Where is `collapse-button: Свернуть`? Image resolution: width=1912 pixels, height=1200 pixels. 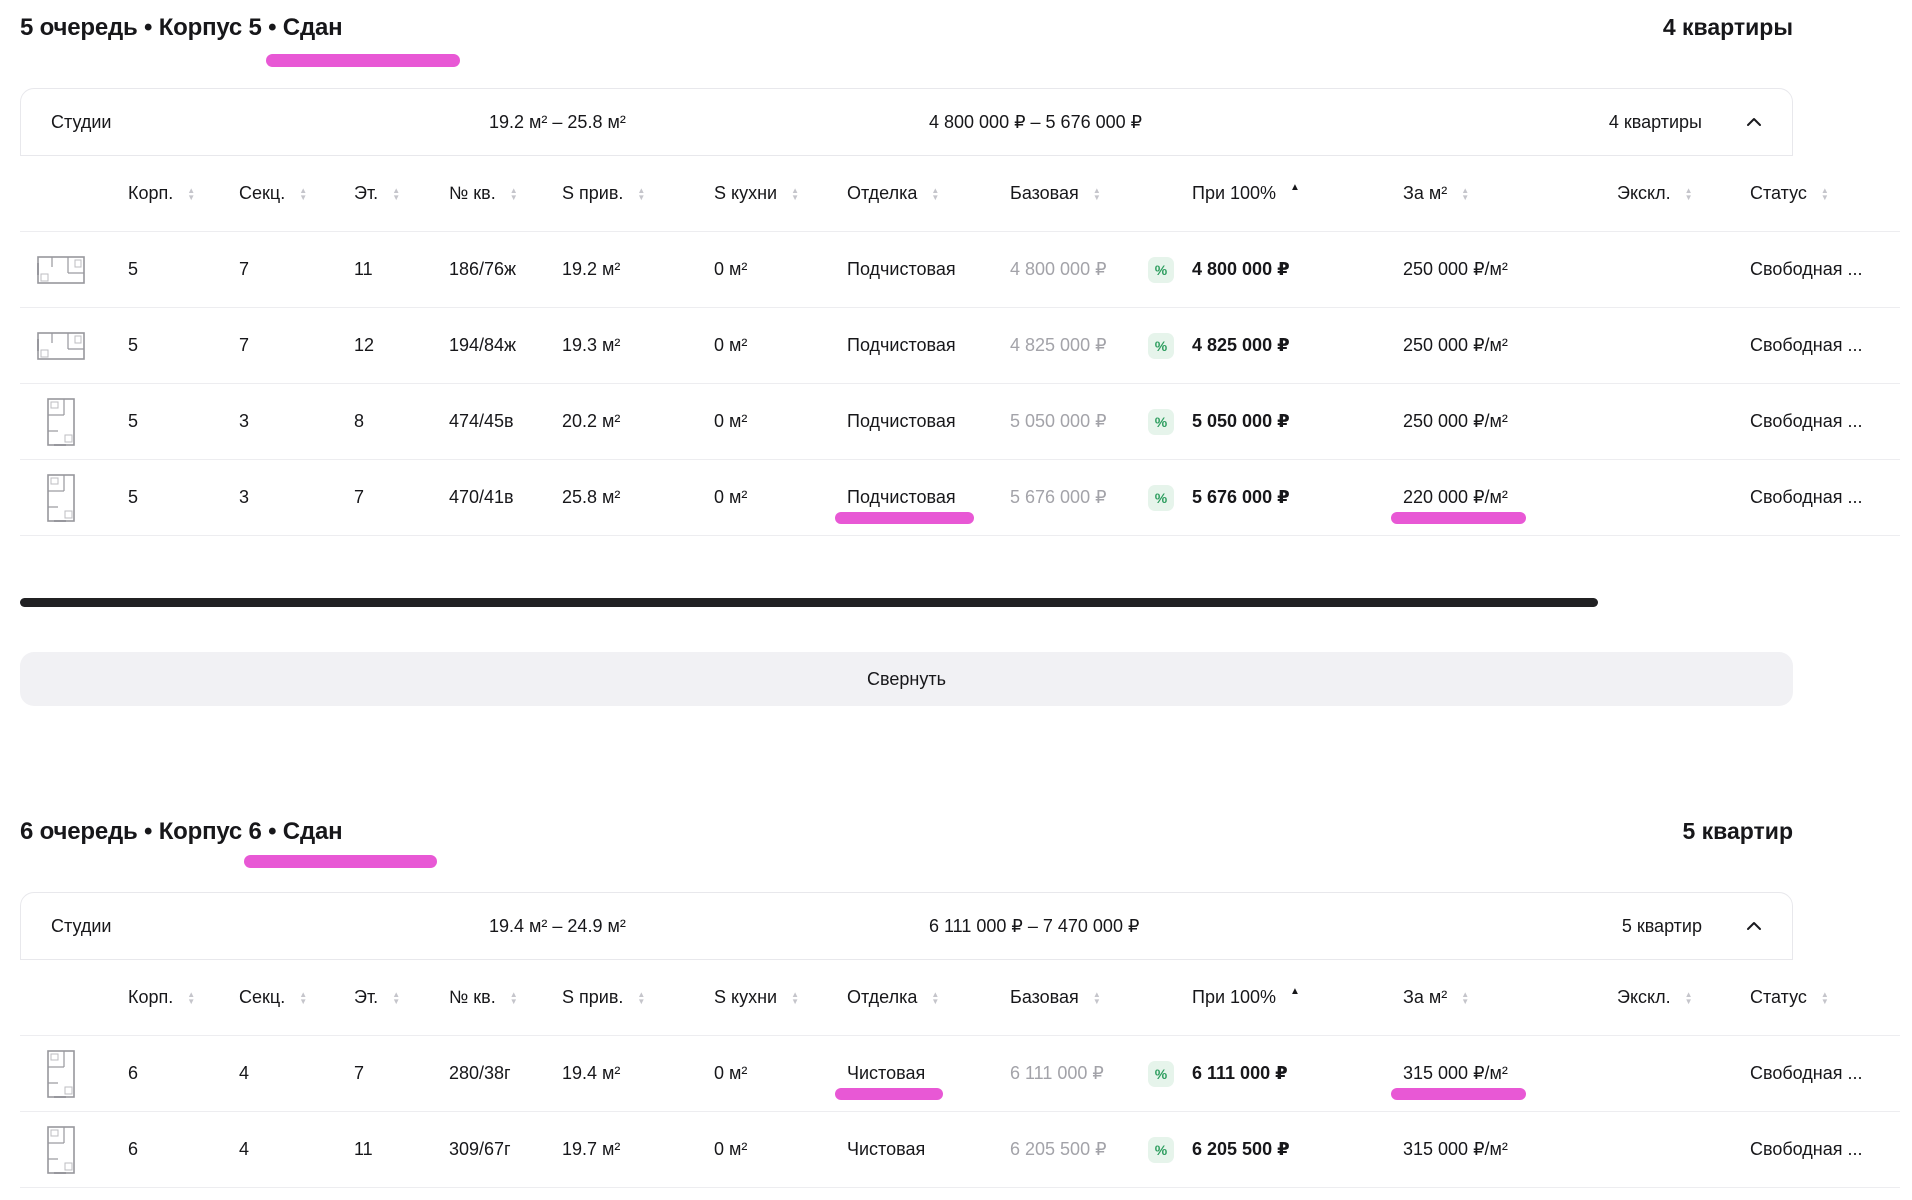
collapse-button: Свернуть is located at coordinates (906, 679).